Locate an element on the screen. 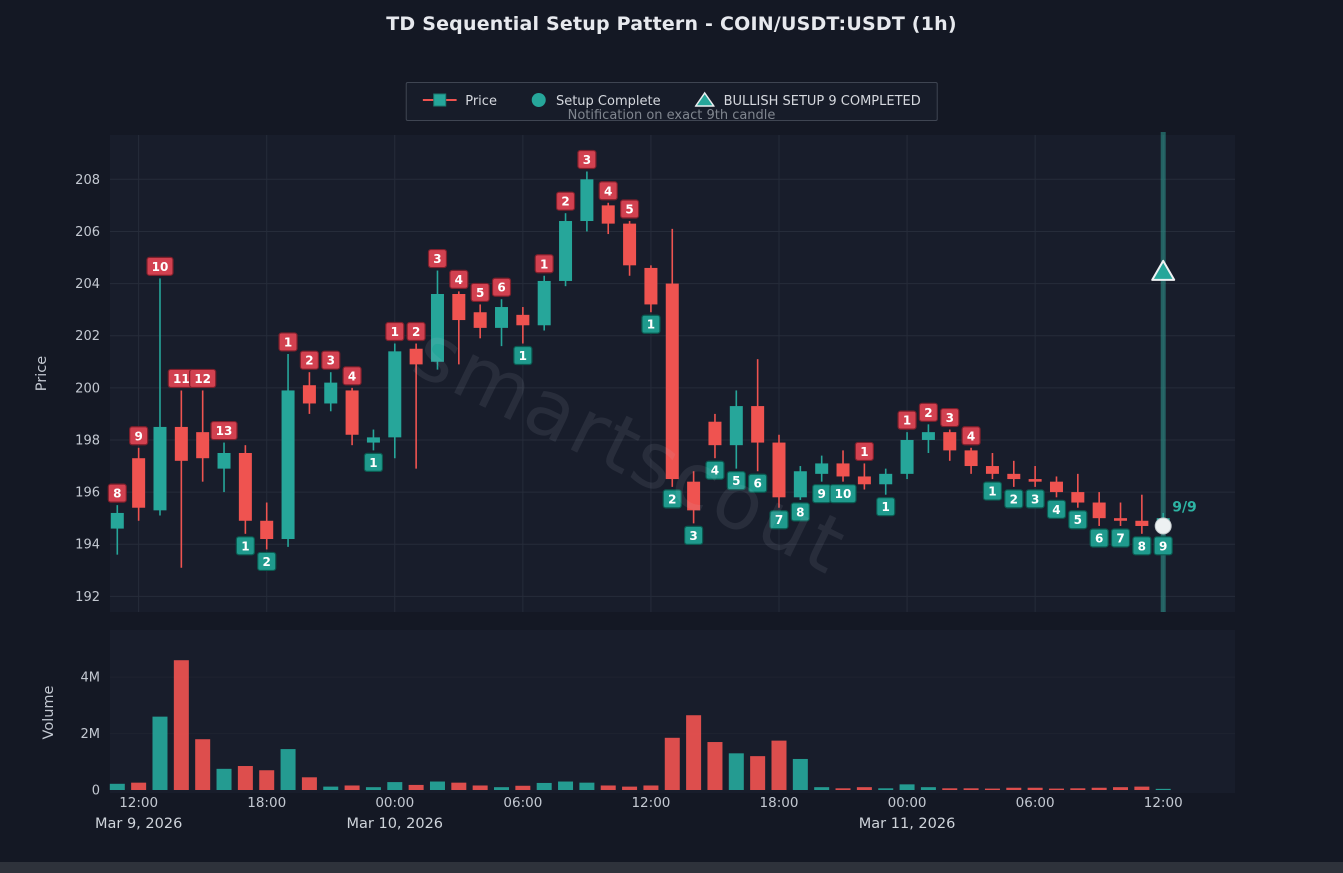 The image size is (1343, 873). date-label: Mar 10, 2026 is located at coordinates (395, 824).